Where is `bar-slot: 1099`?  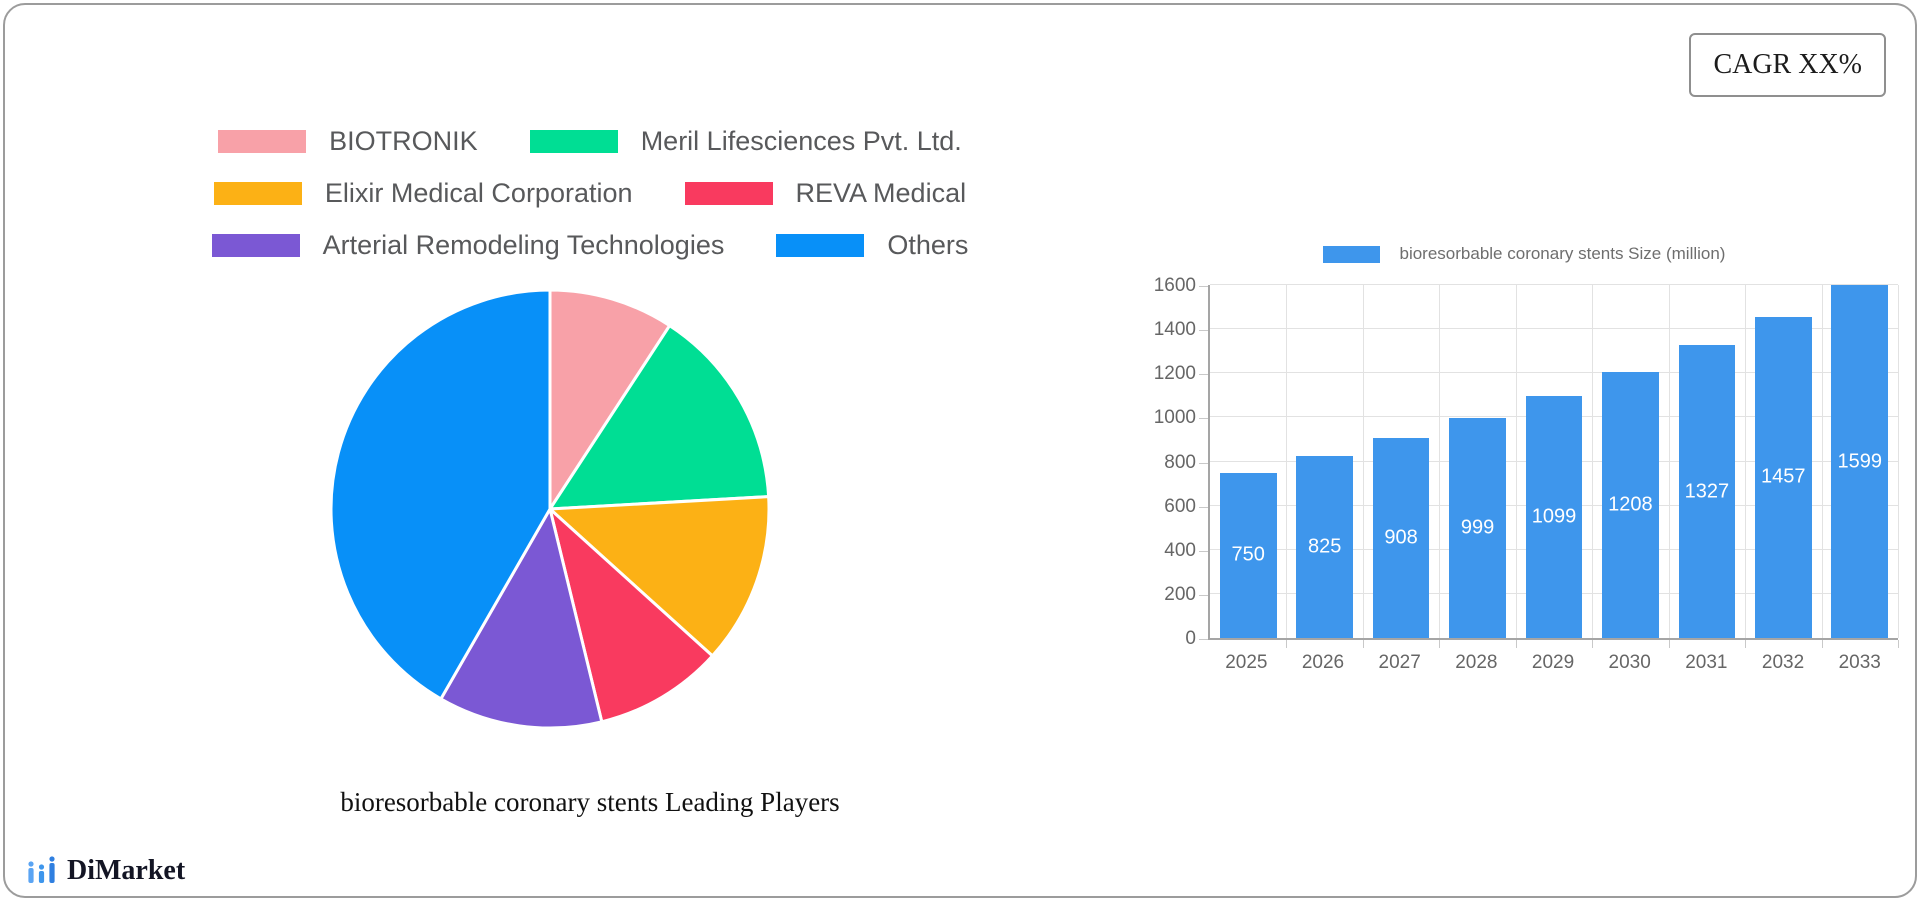 bar-slot: 1099 is located at coordinates (1554, 461).